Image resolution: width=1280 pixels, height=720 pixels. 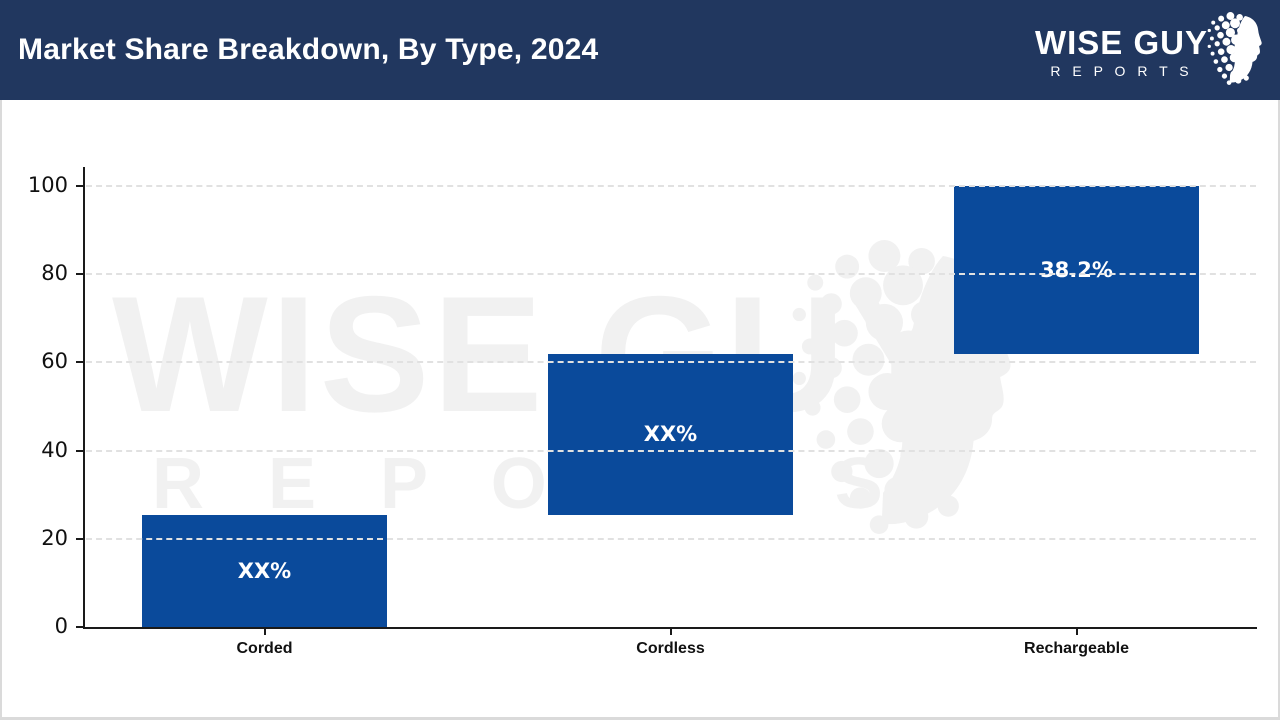 I want to click on bar-corded: XX%, so click(x=264, y=570).